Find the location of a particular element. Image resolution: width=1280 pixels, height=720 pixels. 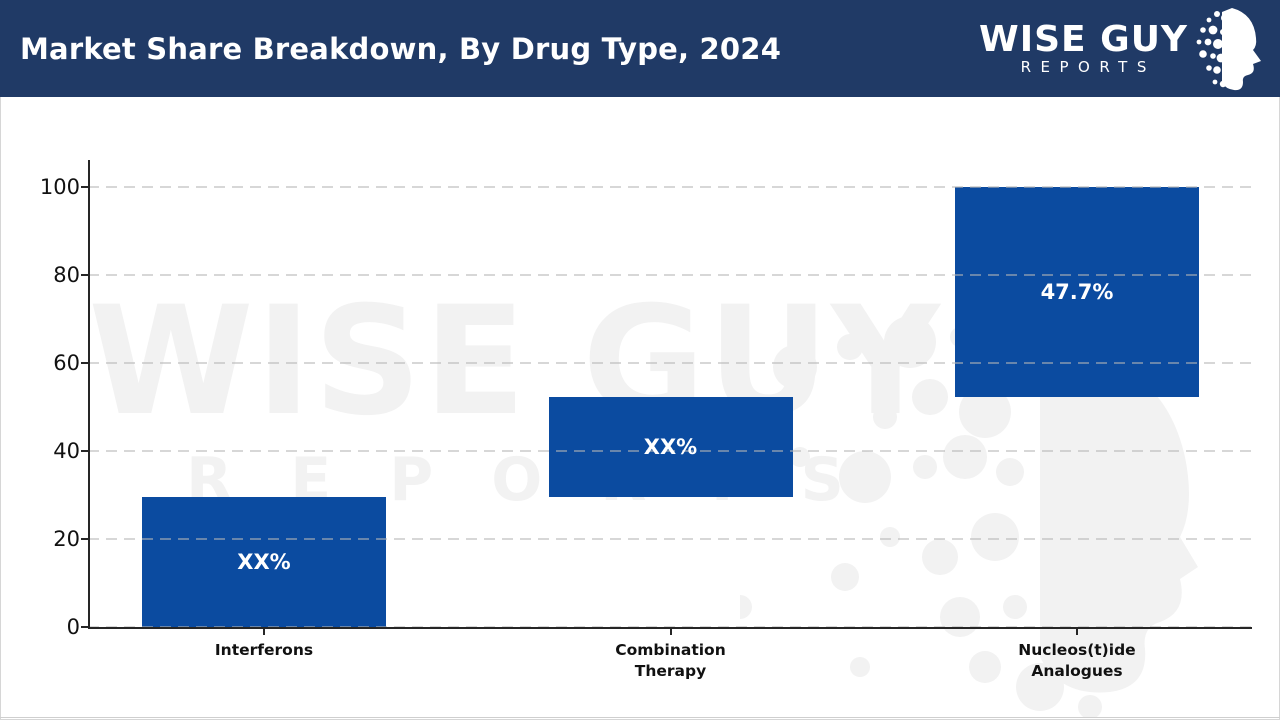

y-tick-label: 100 is located at coordinates (59, 187).